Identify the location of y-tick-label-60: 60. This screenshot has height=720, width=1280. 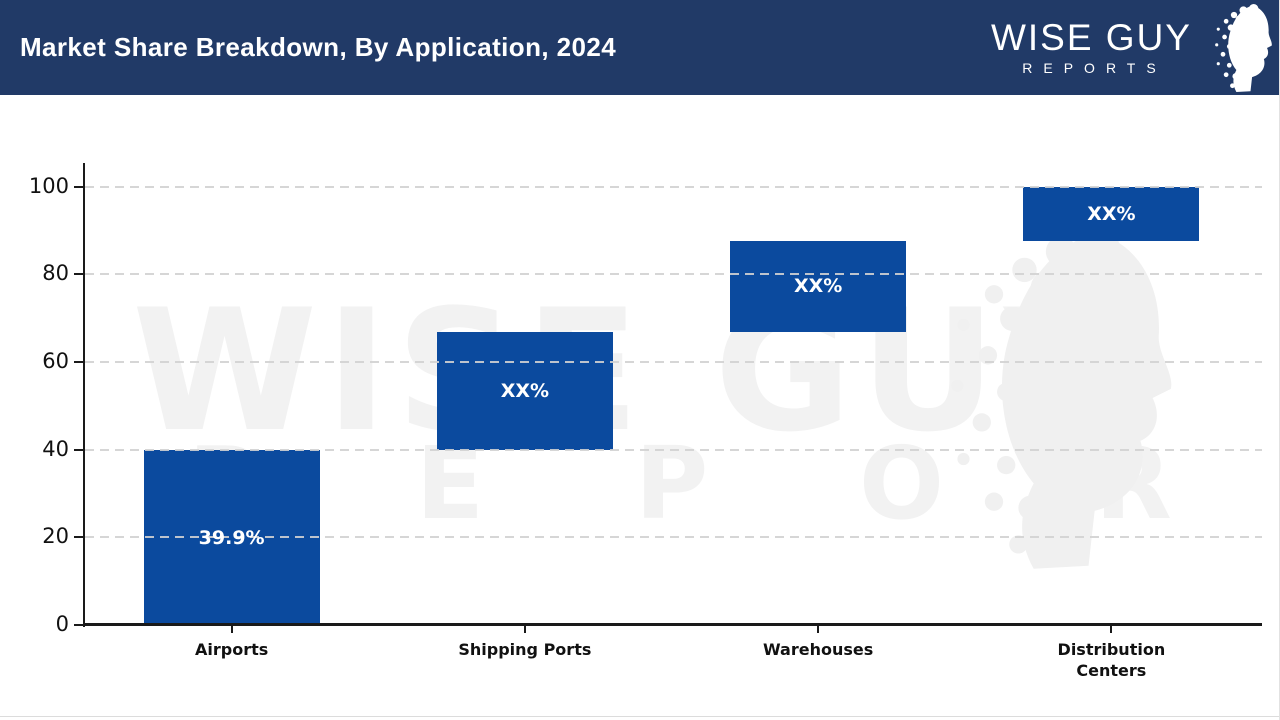
(55, 361).